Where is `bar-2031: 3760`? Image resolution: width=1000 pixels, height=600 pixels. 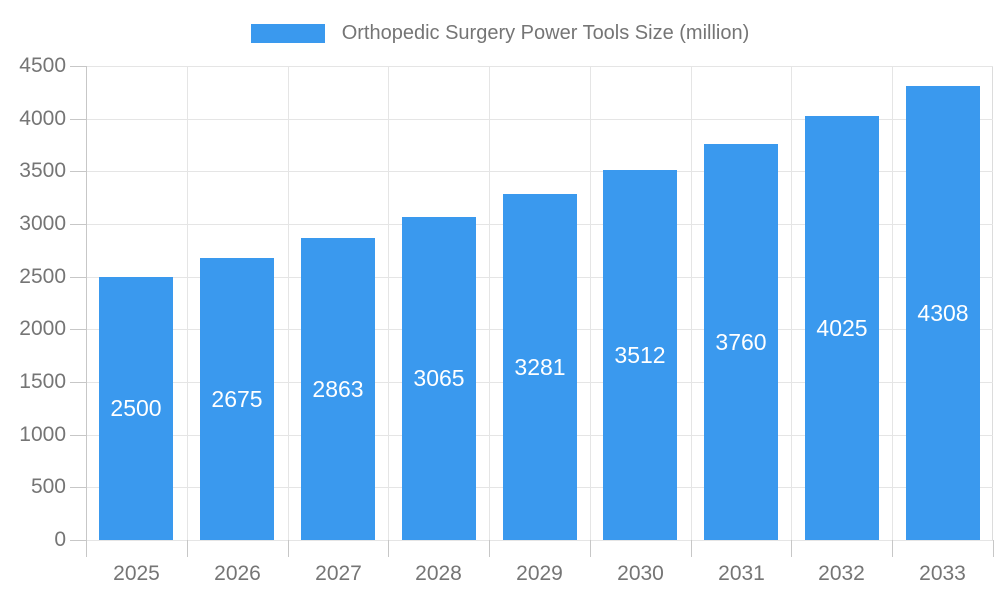 bar-2031: 3760 is located at coordinates (741, 342).